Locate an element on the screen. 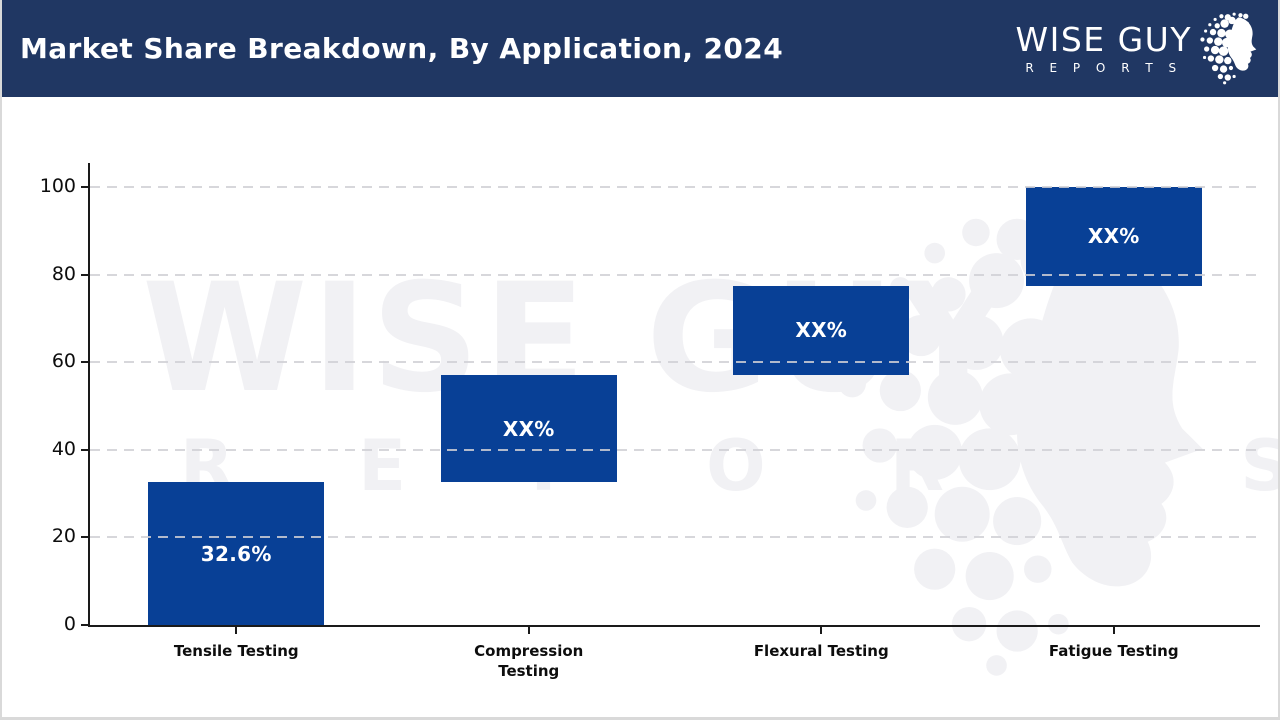  y-tick-label: 20 is located at coordinates (63, 536).